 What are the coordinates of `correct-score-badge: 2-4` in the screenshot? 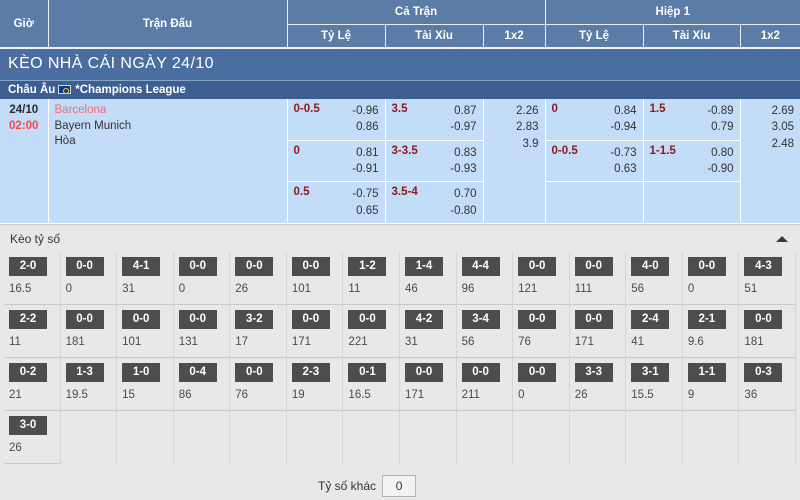 It's located at (650, 319).